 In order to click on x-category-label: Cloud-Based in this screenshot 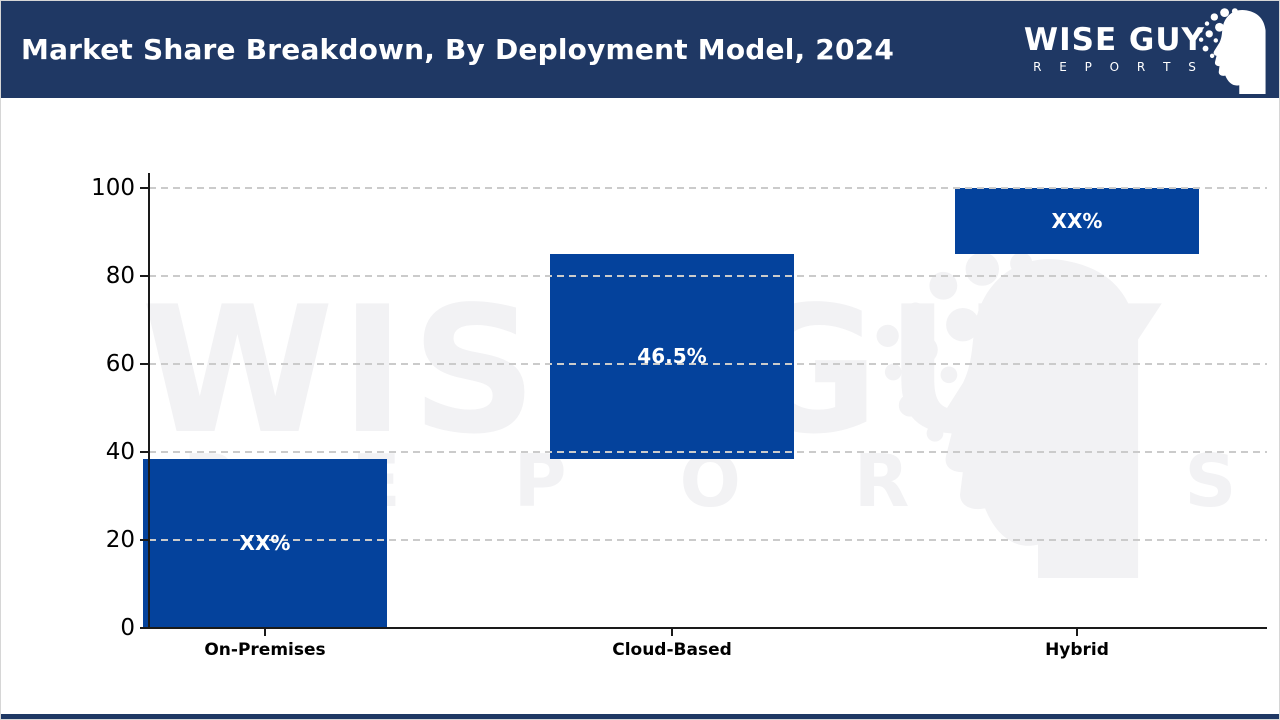, I will do `click(672, 650)`.